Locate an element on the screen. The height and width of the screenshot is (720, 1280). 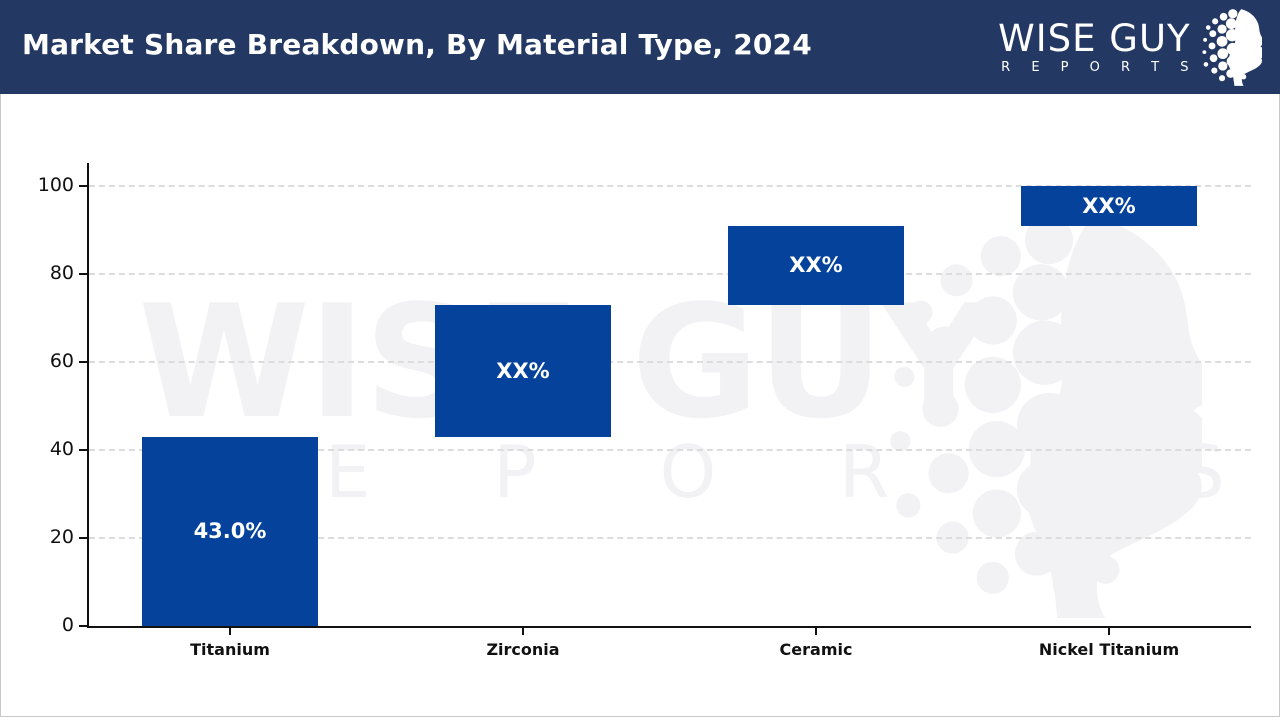
gridline-y40 is located at coordinates (670, 450).